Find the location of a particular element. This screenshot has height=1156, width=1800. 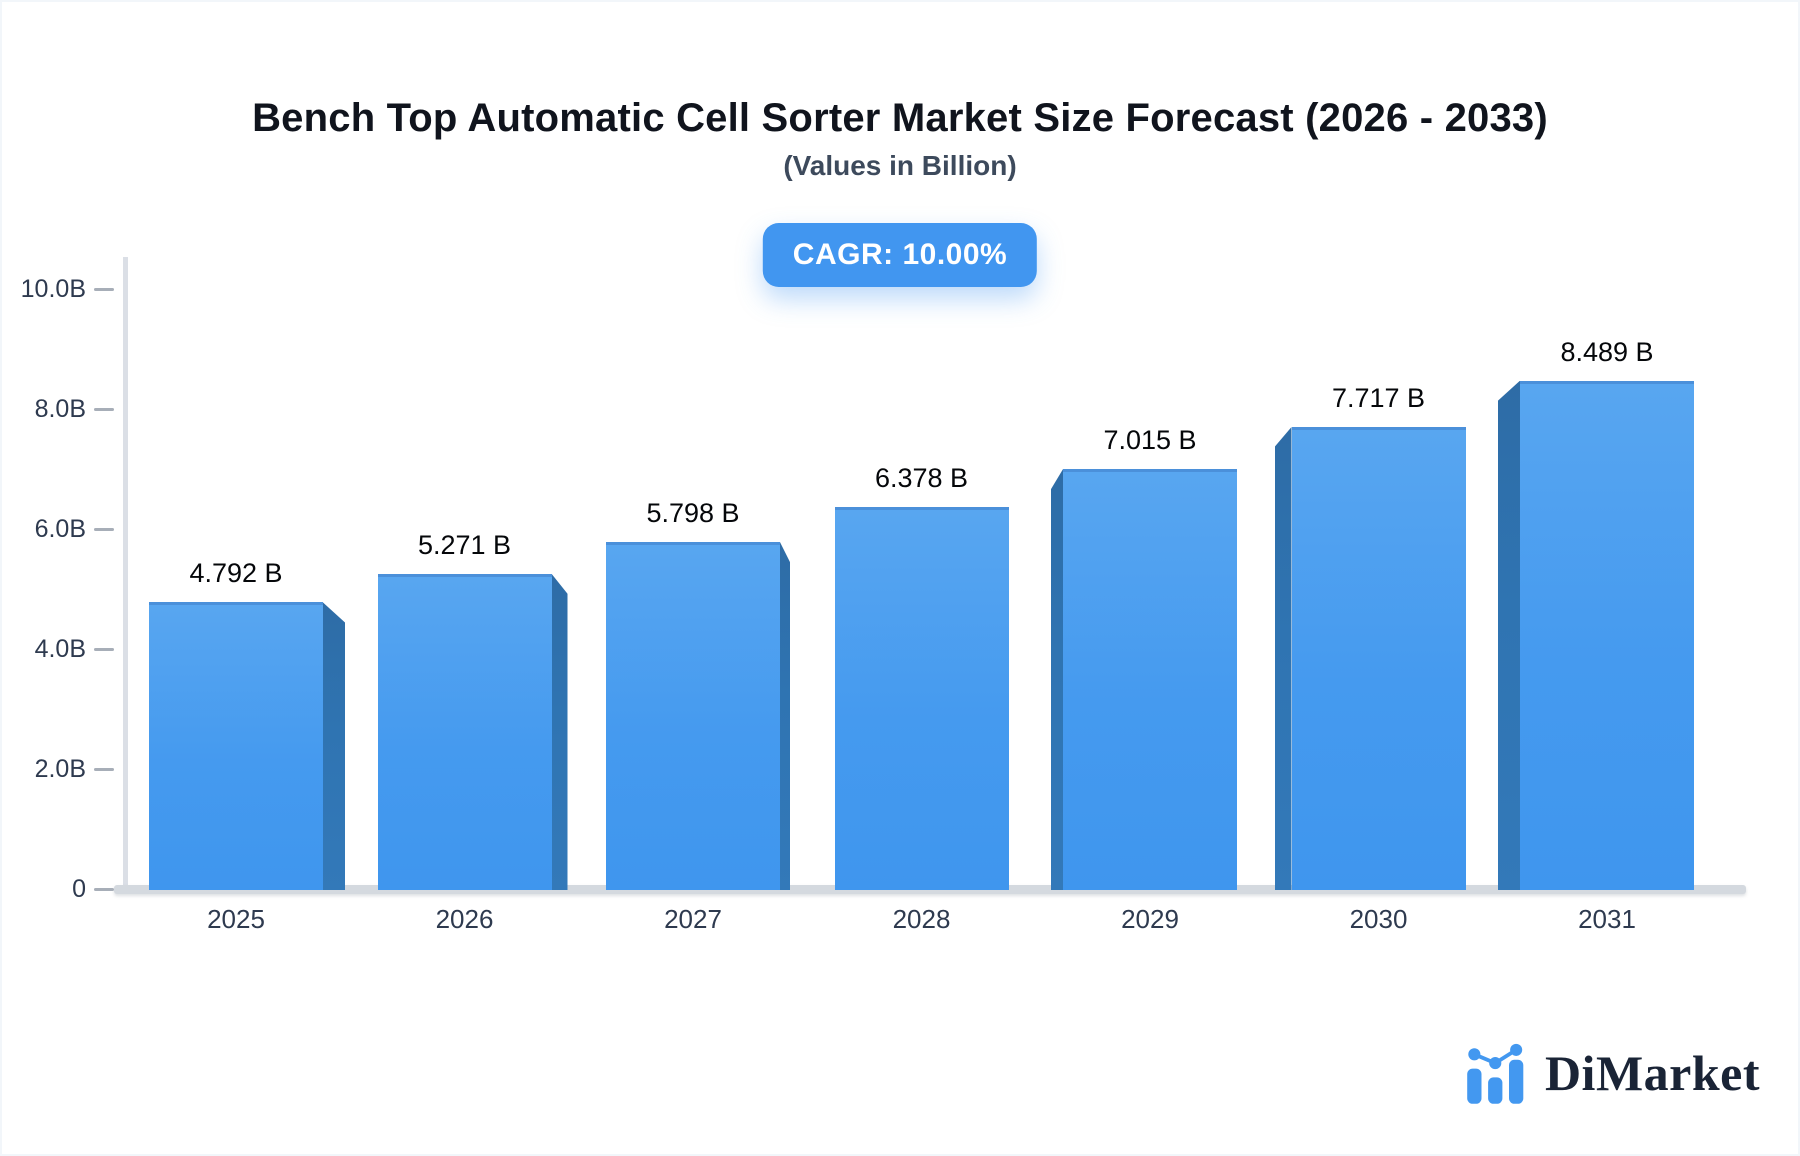

x-tick-label: 2026 is located at coordinates (464, 919).